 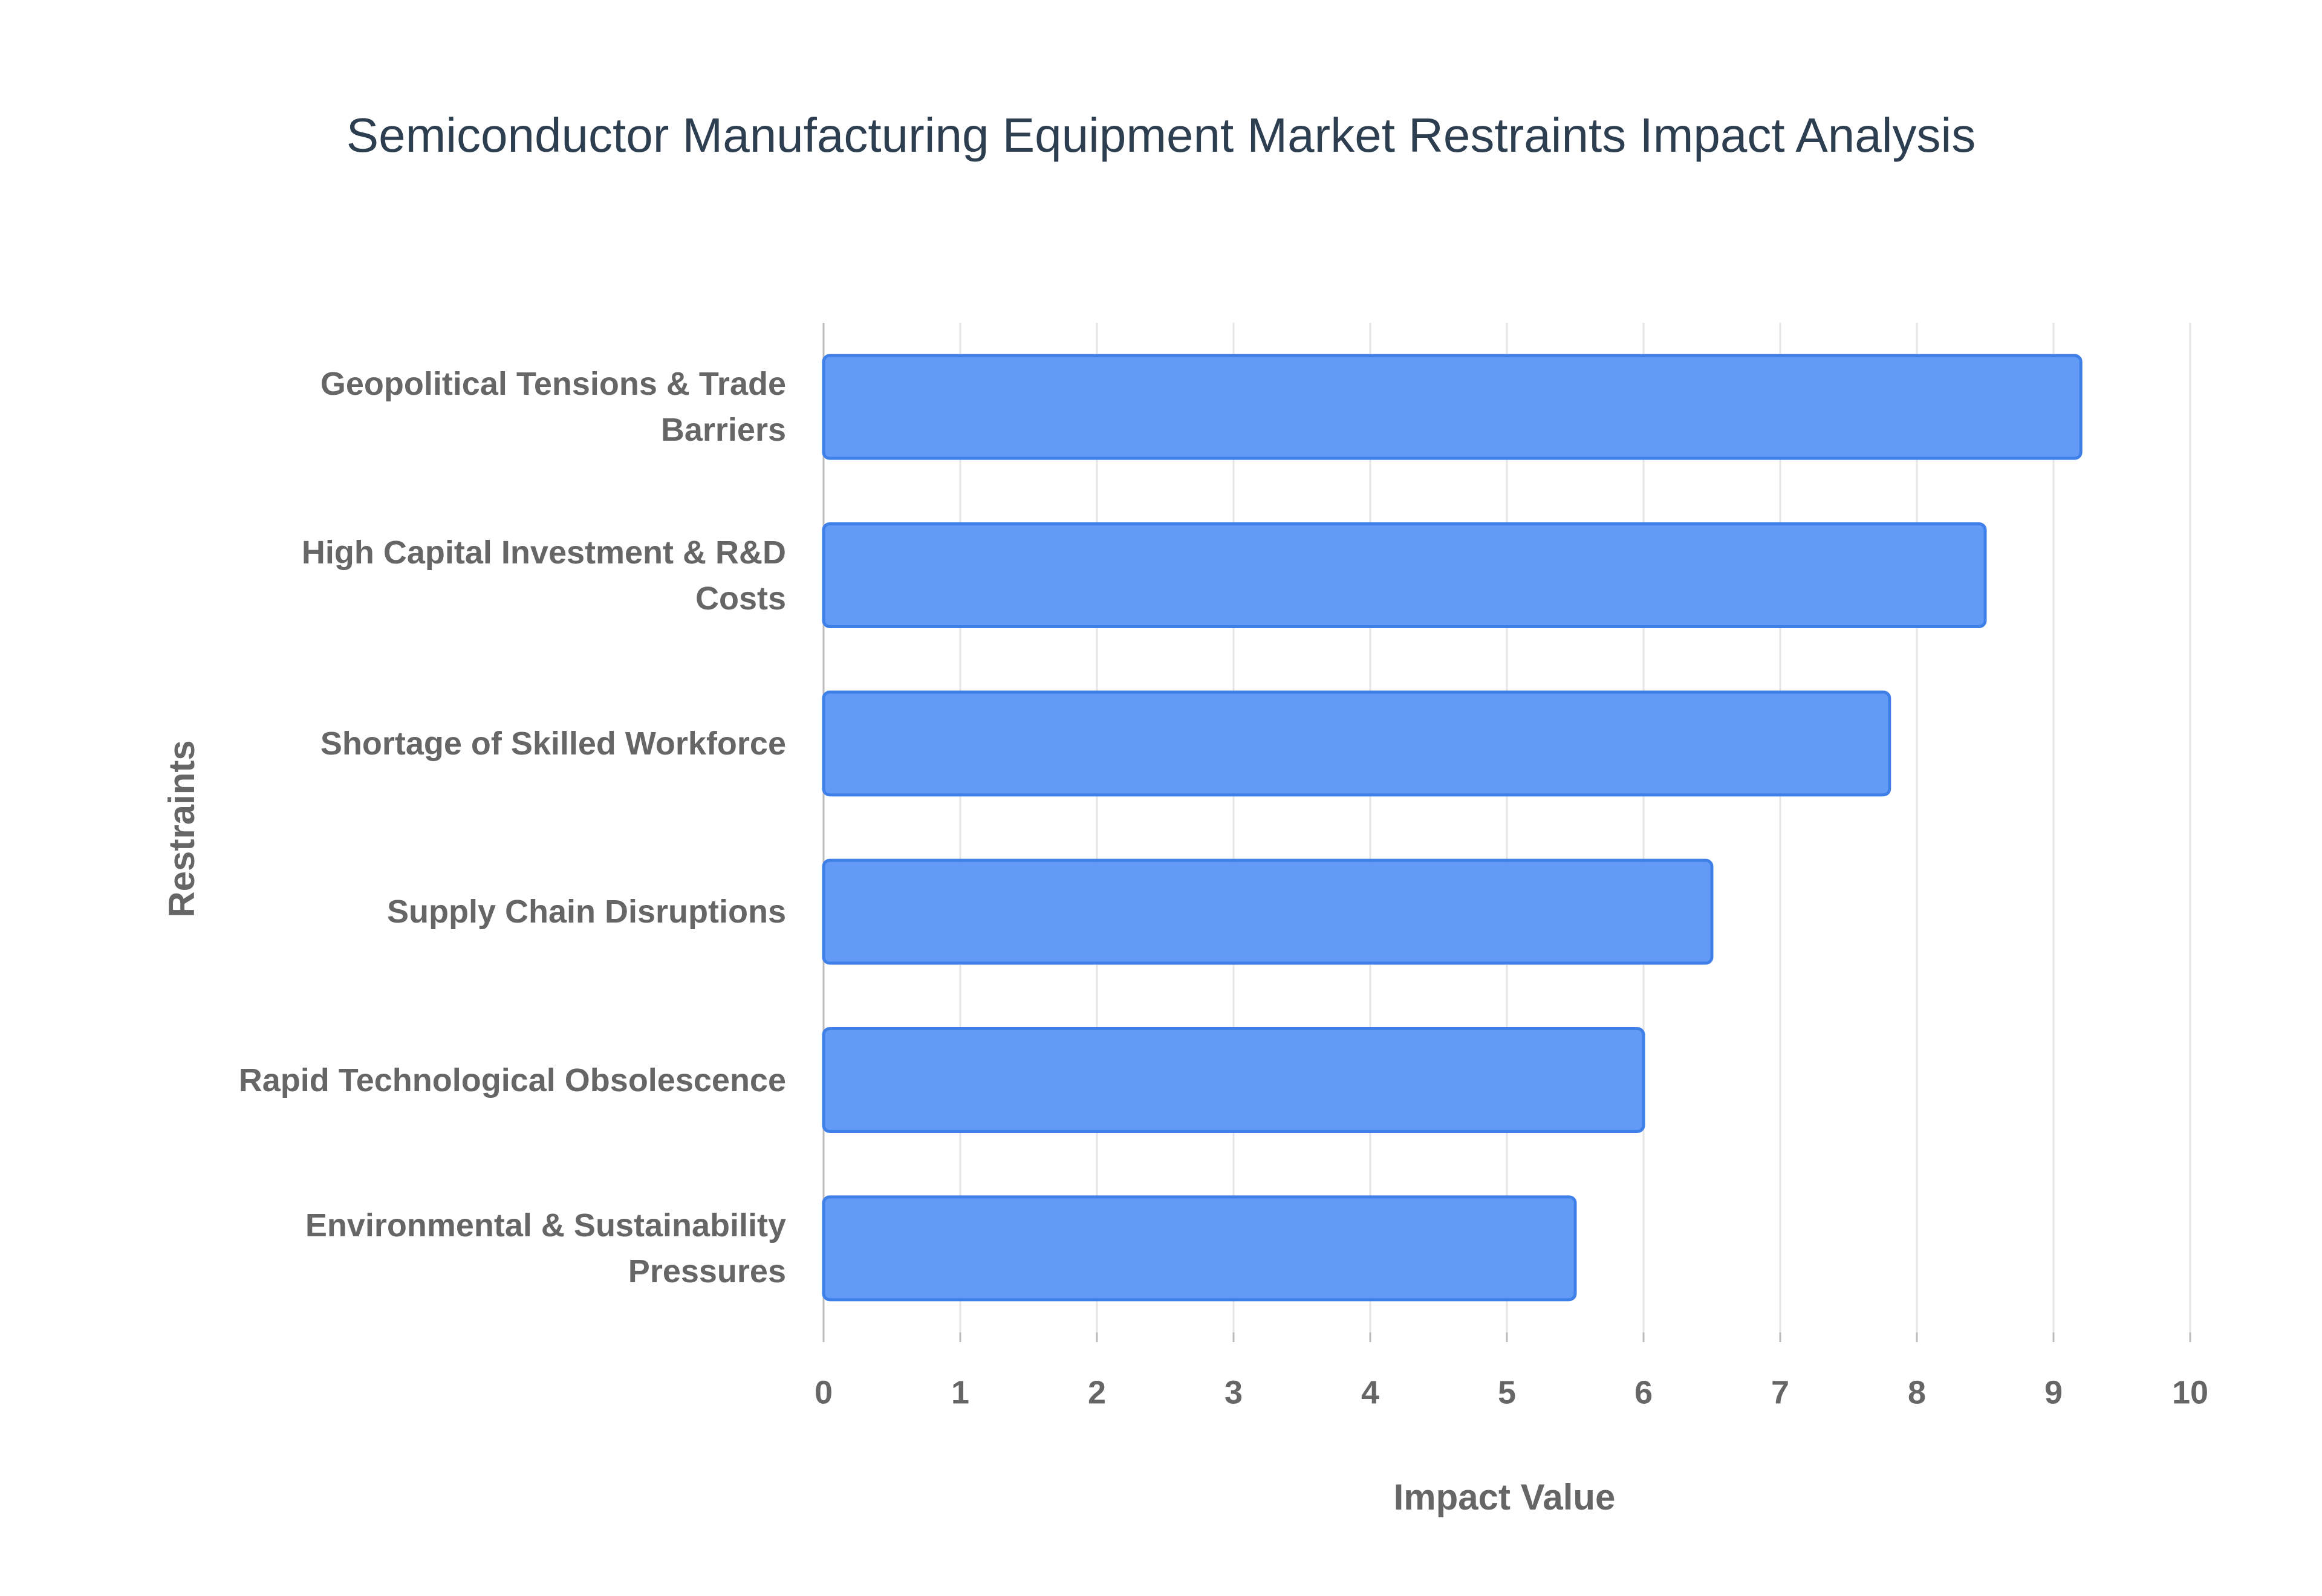 I want to click on y-tick-label: Supply Chain Disruptions, so click(x=586, y=912).